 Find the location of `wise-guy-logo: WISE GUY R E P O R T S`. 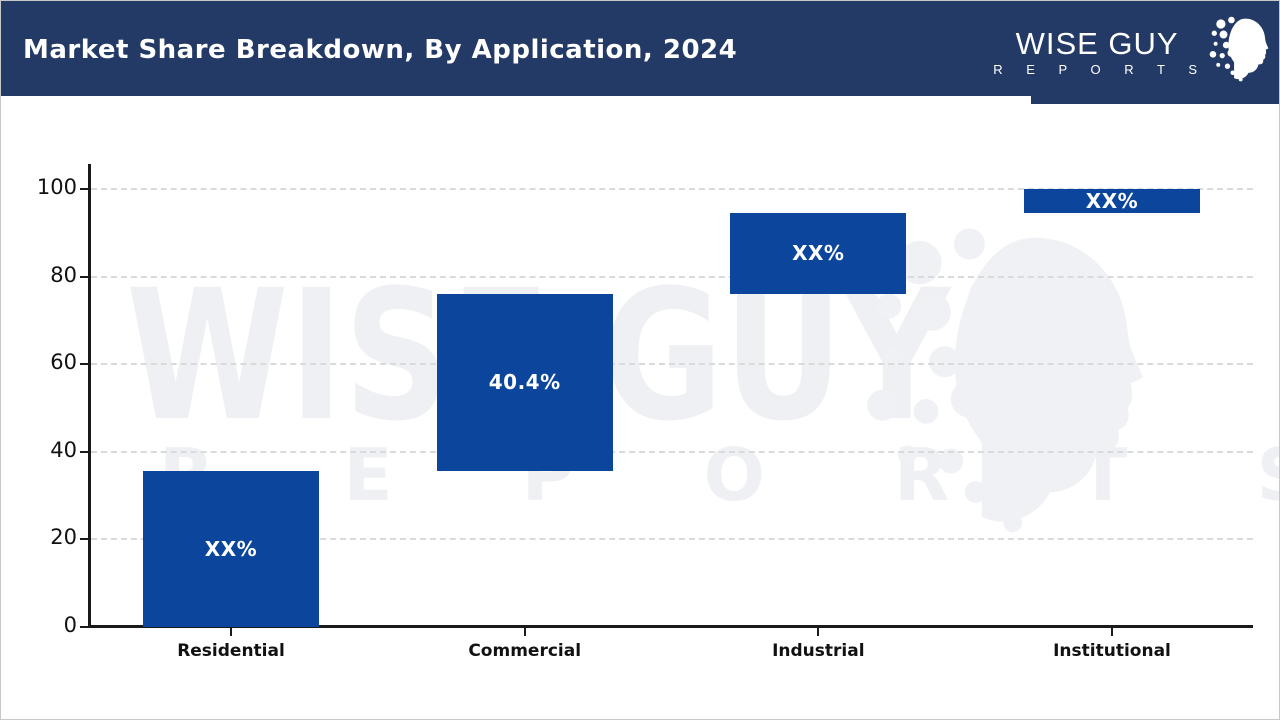

wise-guy-logo: WISE GUY R E P O R T S is located at coordinates (1131, 53).